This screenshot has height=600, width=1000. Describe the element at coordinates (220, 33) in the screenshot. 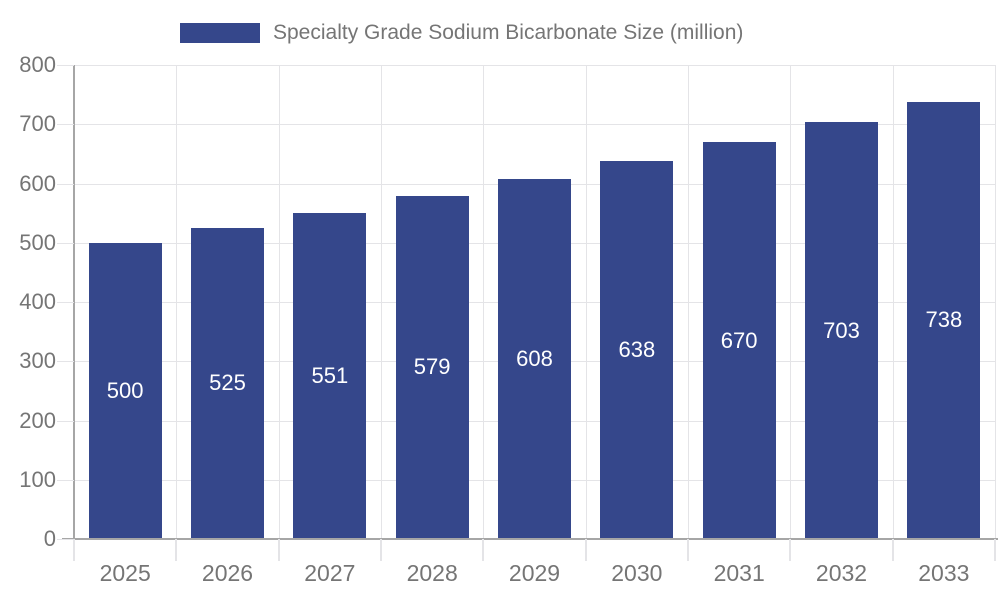

I see `legend-swatch-icon` at that location.